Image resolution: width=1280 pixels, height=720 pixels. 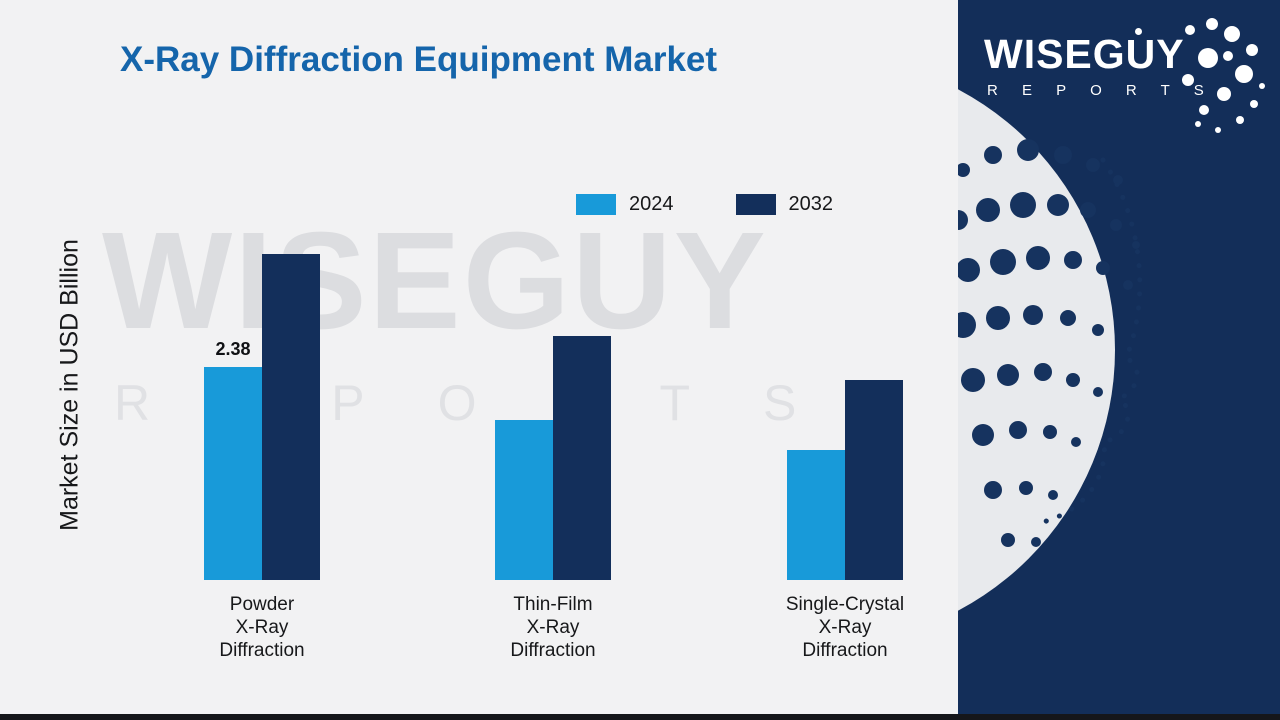 I want to click on wiseguy-logo: WISEGUY R E P O R T S, so click(x=1099, y=63).